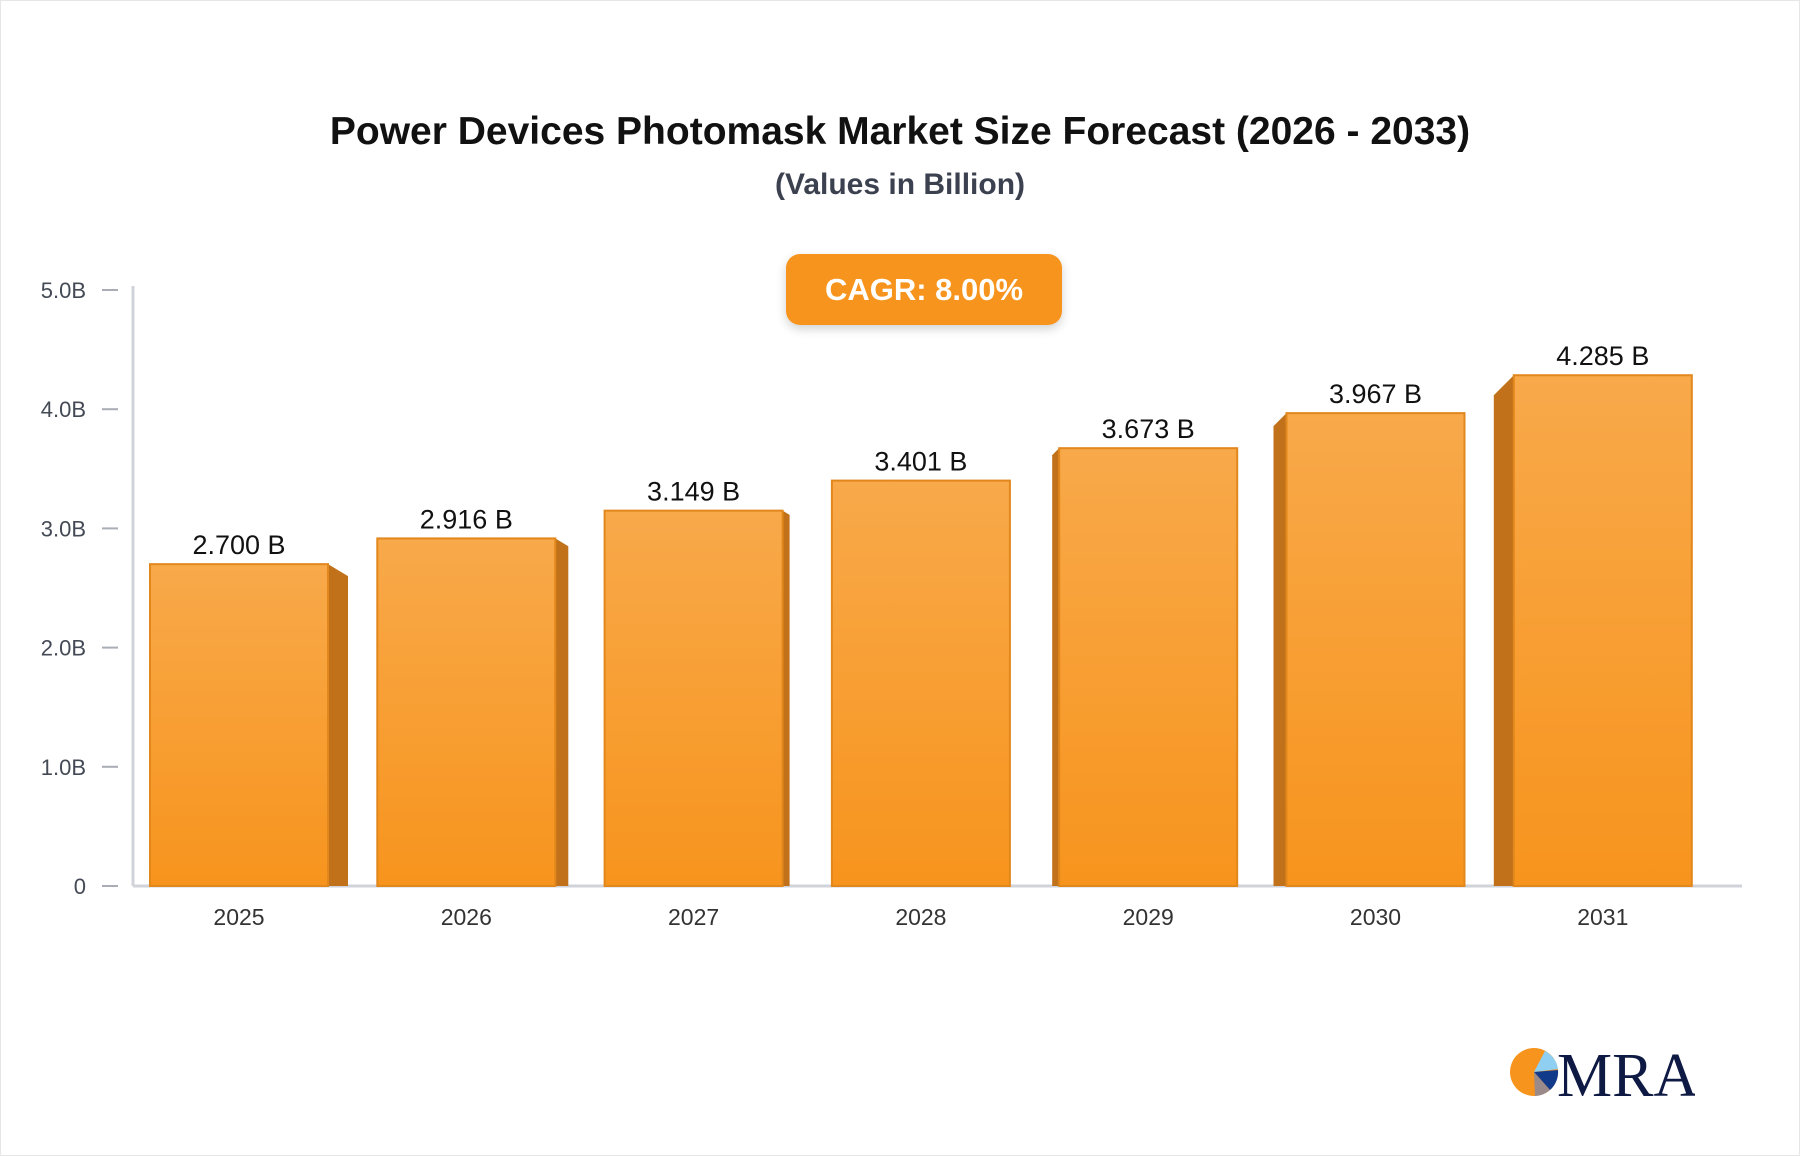 This screenshot has width=1800, height=1156. I want to click on data-label: 3.149 B, so click(693, 492).